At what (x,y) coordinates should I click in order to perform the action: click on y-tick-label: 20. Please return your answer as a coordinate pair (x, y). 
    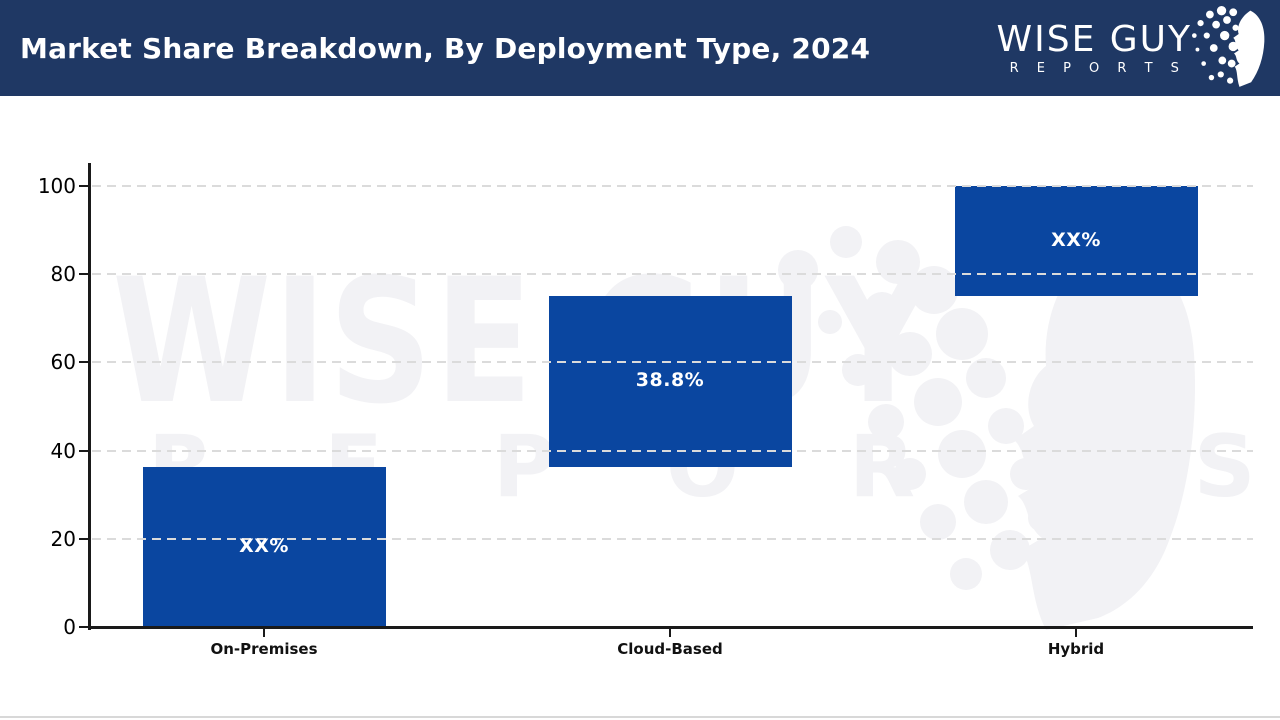
    Looking at the image, I should click on (63, 538).